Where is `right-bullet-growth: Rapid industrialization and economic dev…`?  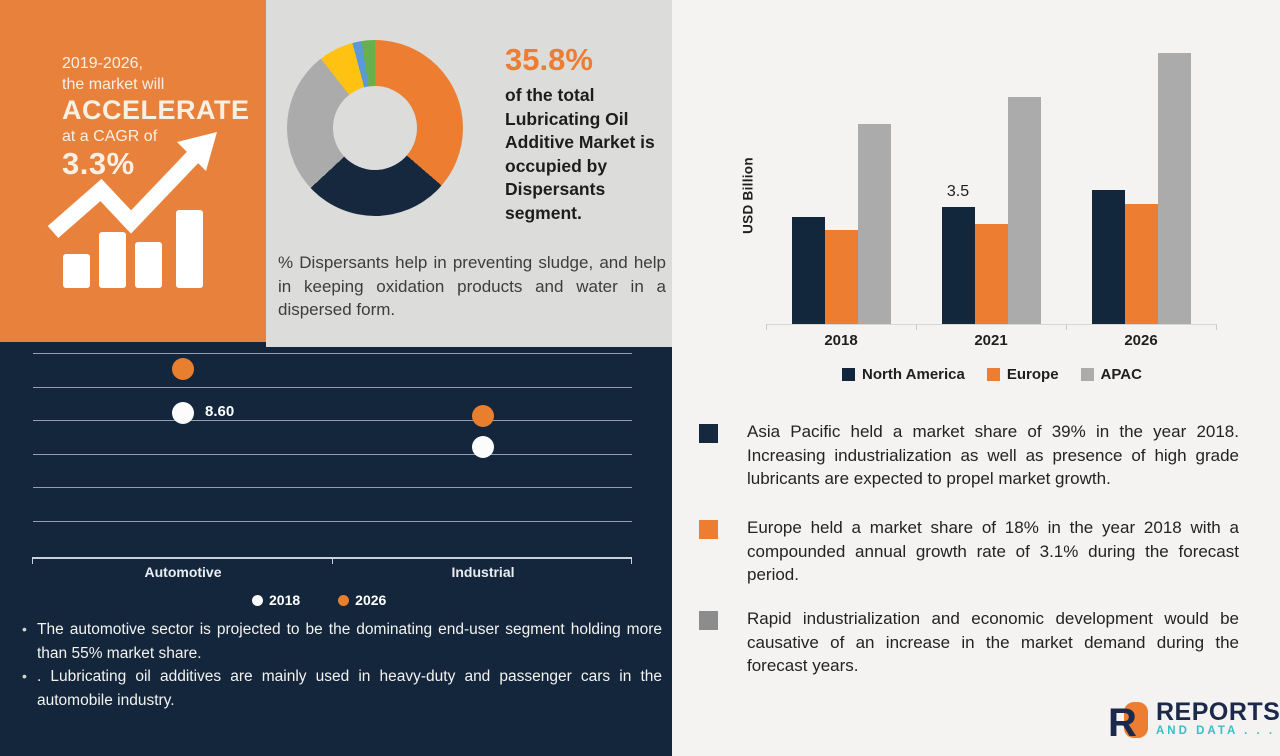
right-bullet-growth: Rapid industrialization and economic dev… is located at coordinates (968, 642).